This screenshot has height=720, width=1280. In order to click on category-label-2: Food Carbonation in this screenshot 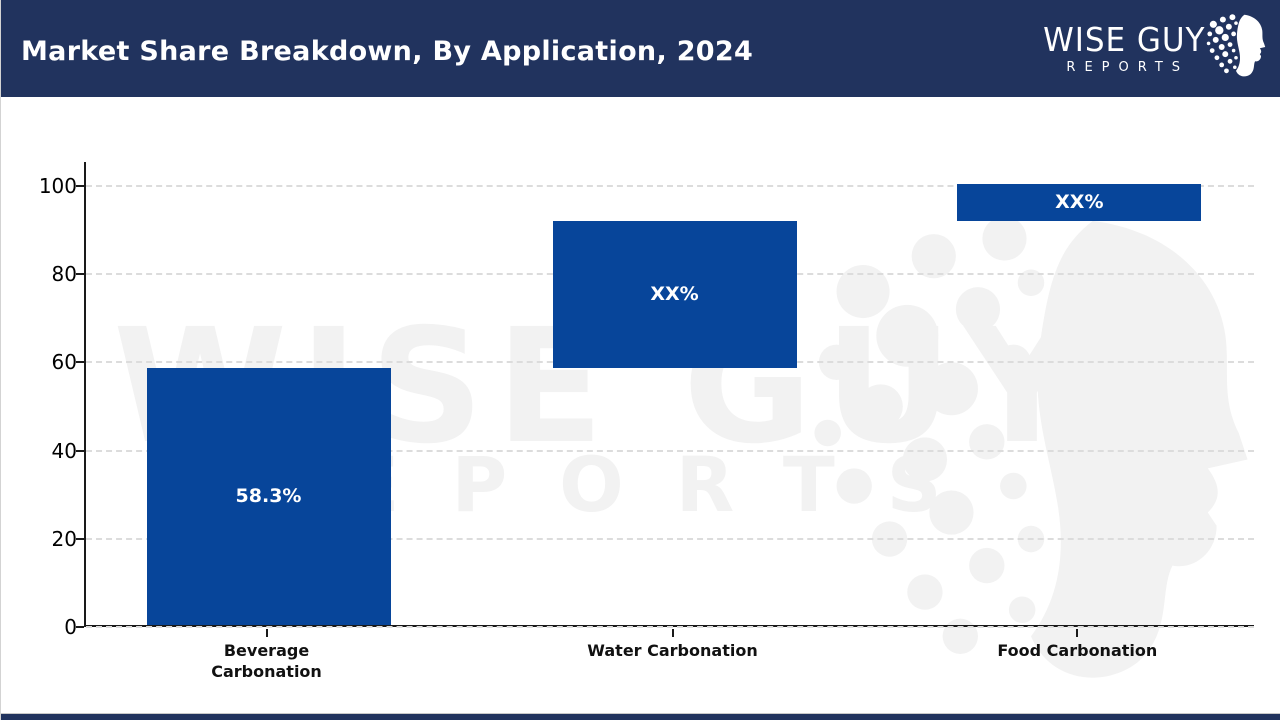, I will do `click(1077, 650)`.